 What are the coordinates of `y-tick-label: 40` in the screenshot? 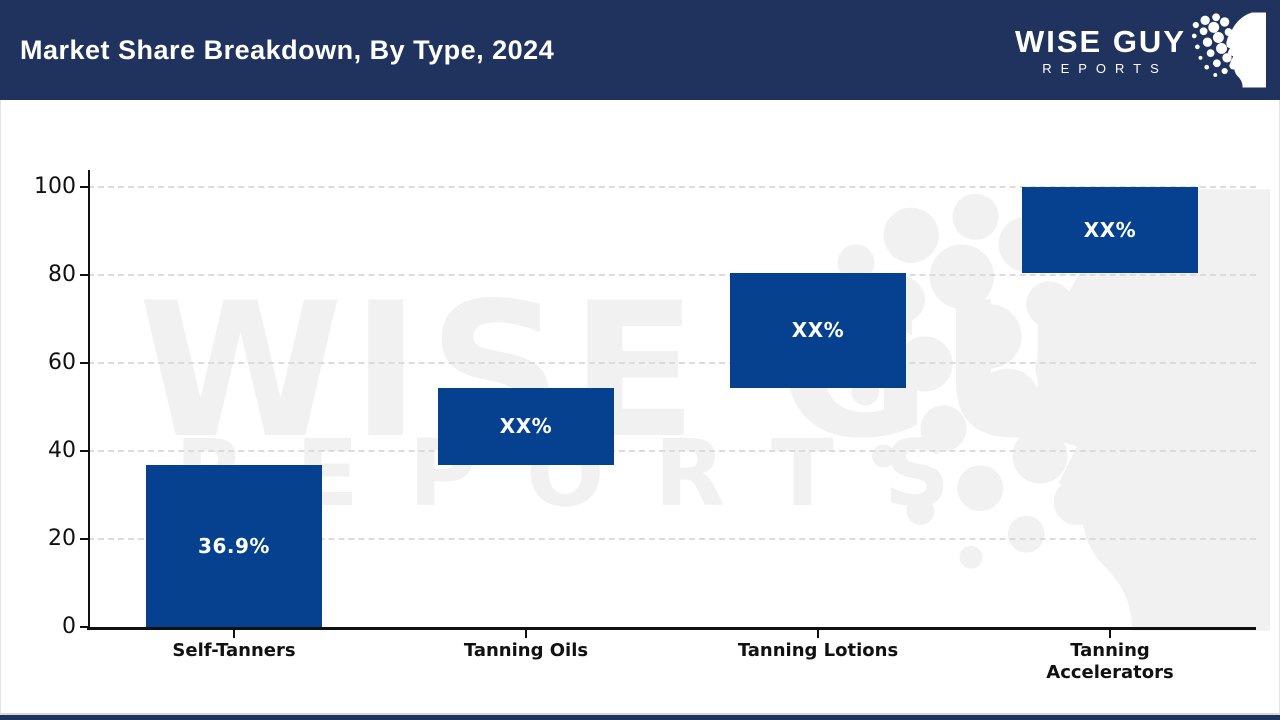 It's located at (62, 450).